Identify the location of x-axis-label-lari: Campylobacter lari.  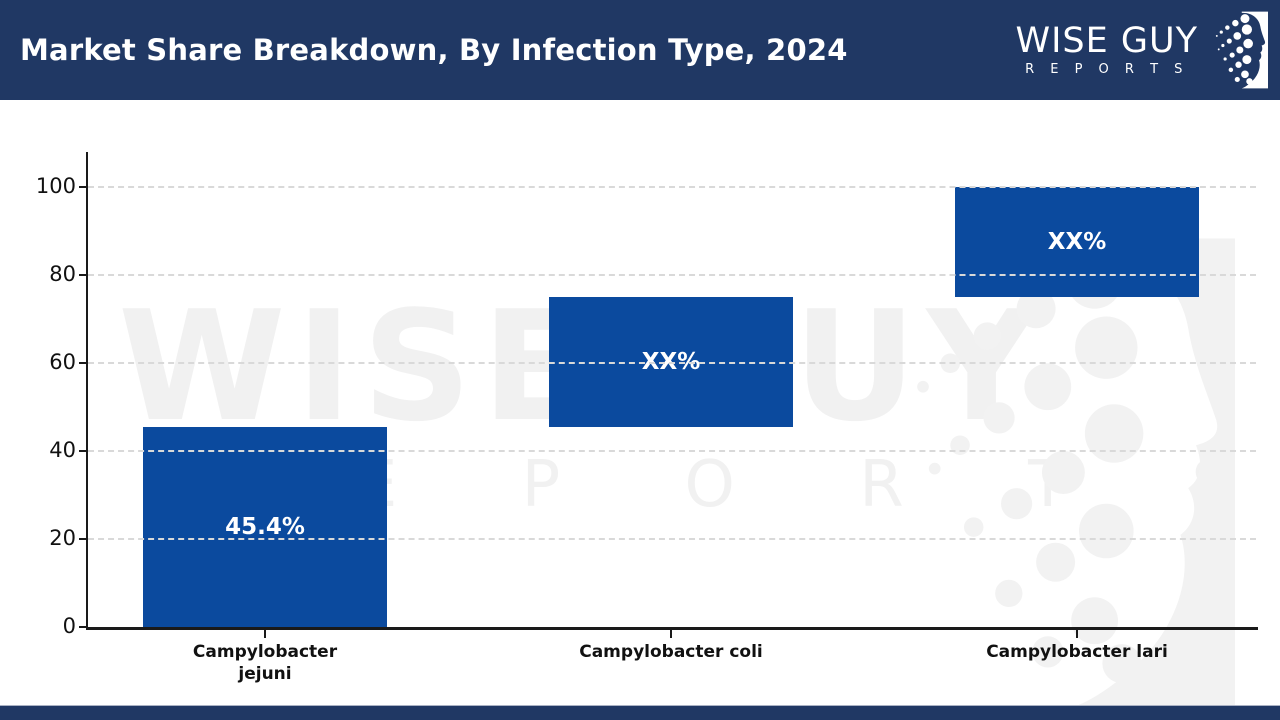
(1077, 652).